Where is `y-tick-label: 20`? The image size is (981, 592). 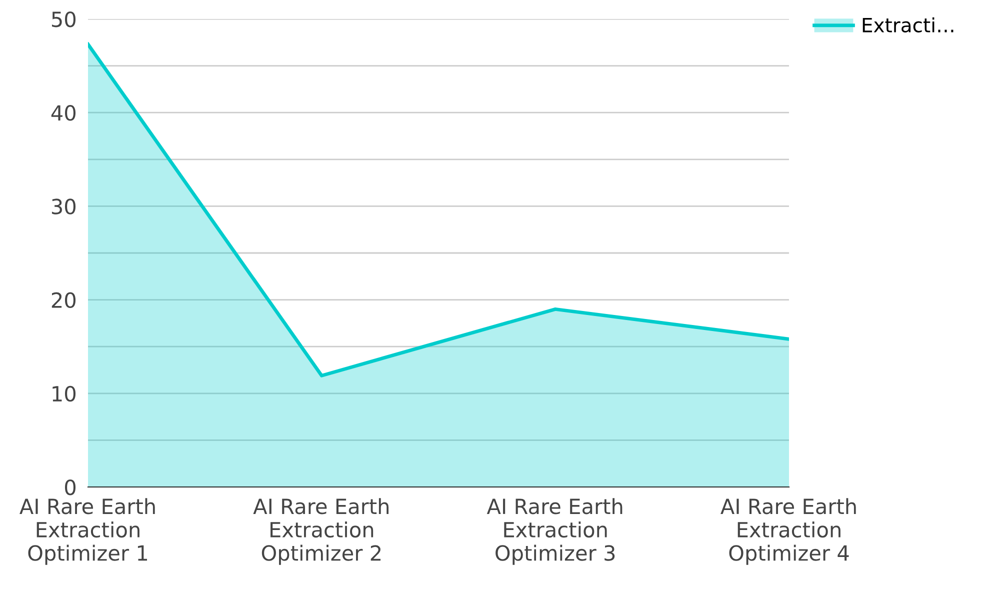
y-tick-label: 20 is located at coordinates (64, 300).